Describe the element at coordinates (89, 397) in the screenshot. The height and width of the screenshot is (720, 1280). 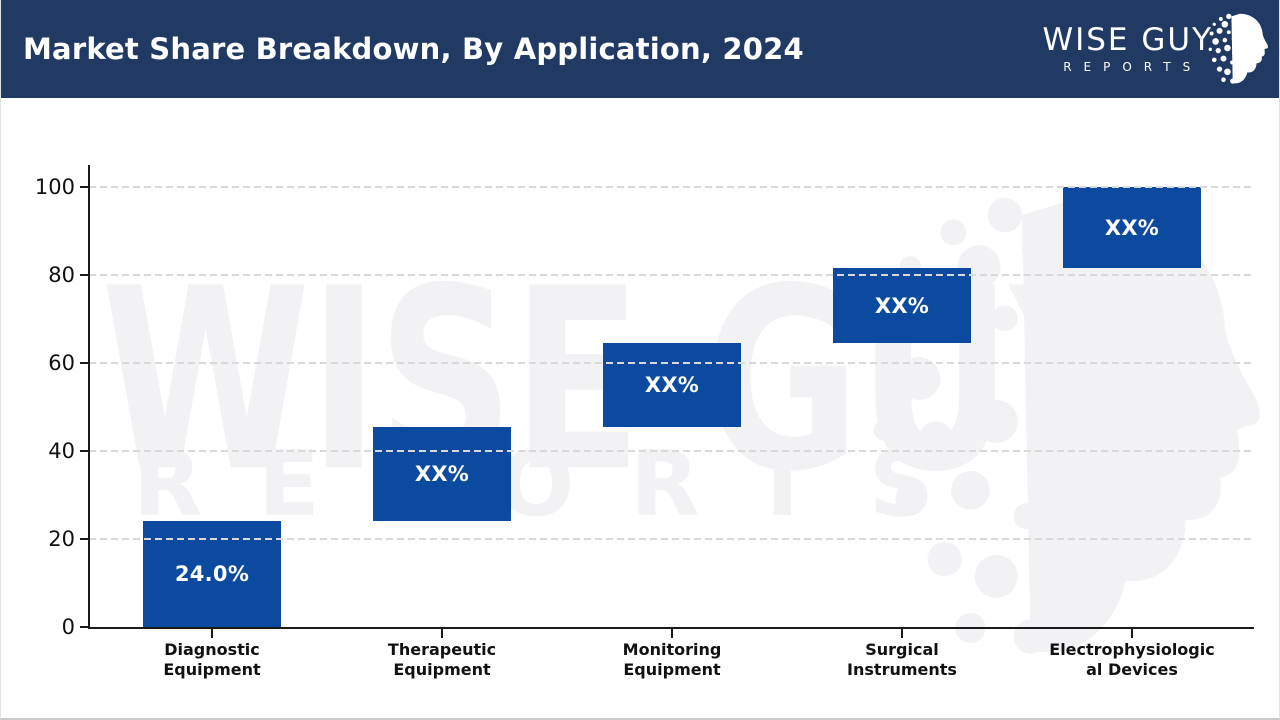
I see `y-axis-spine` at that location.